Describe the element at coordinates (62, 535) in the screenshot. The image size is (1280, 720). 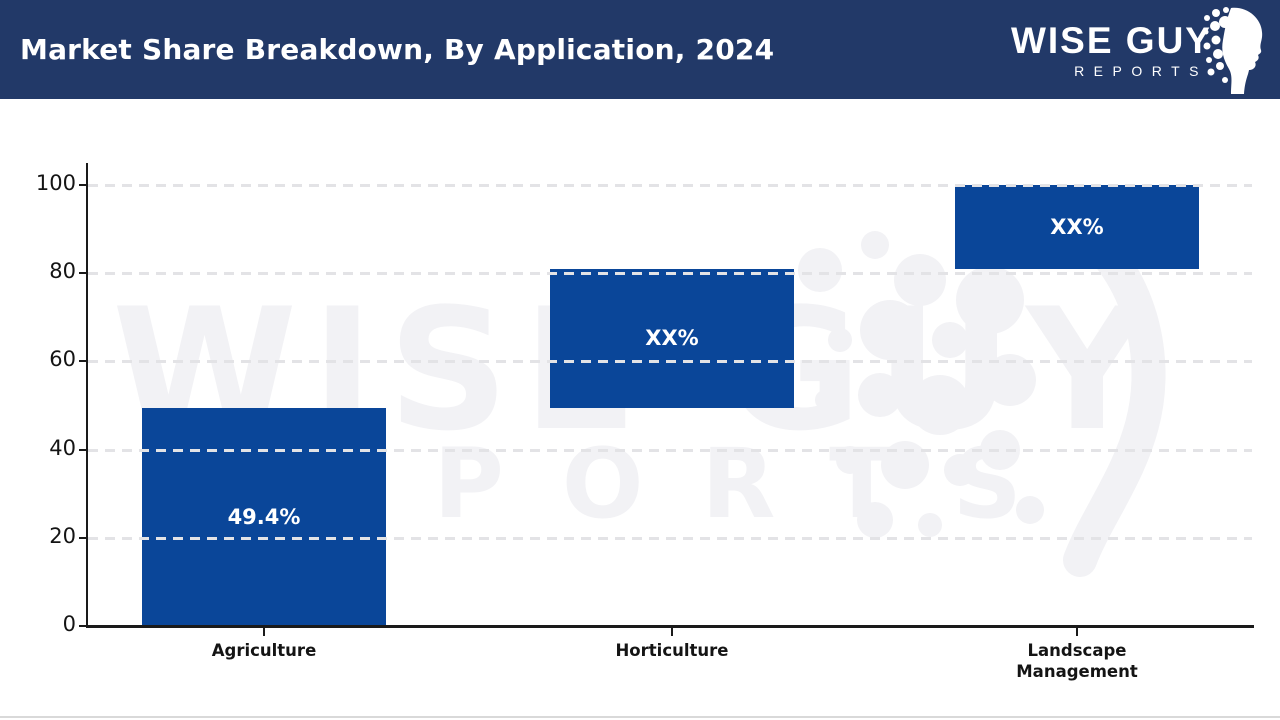
I see `y-tick-label: 20` at that location.